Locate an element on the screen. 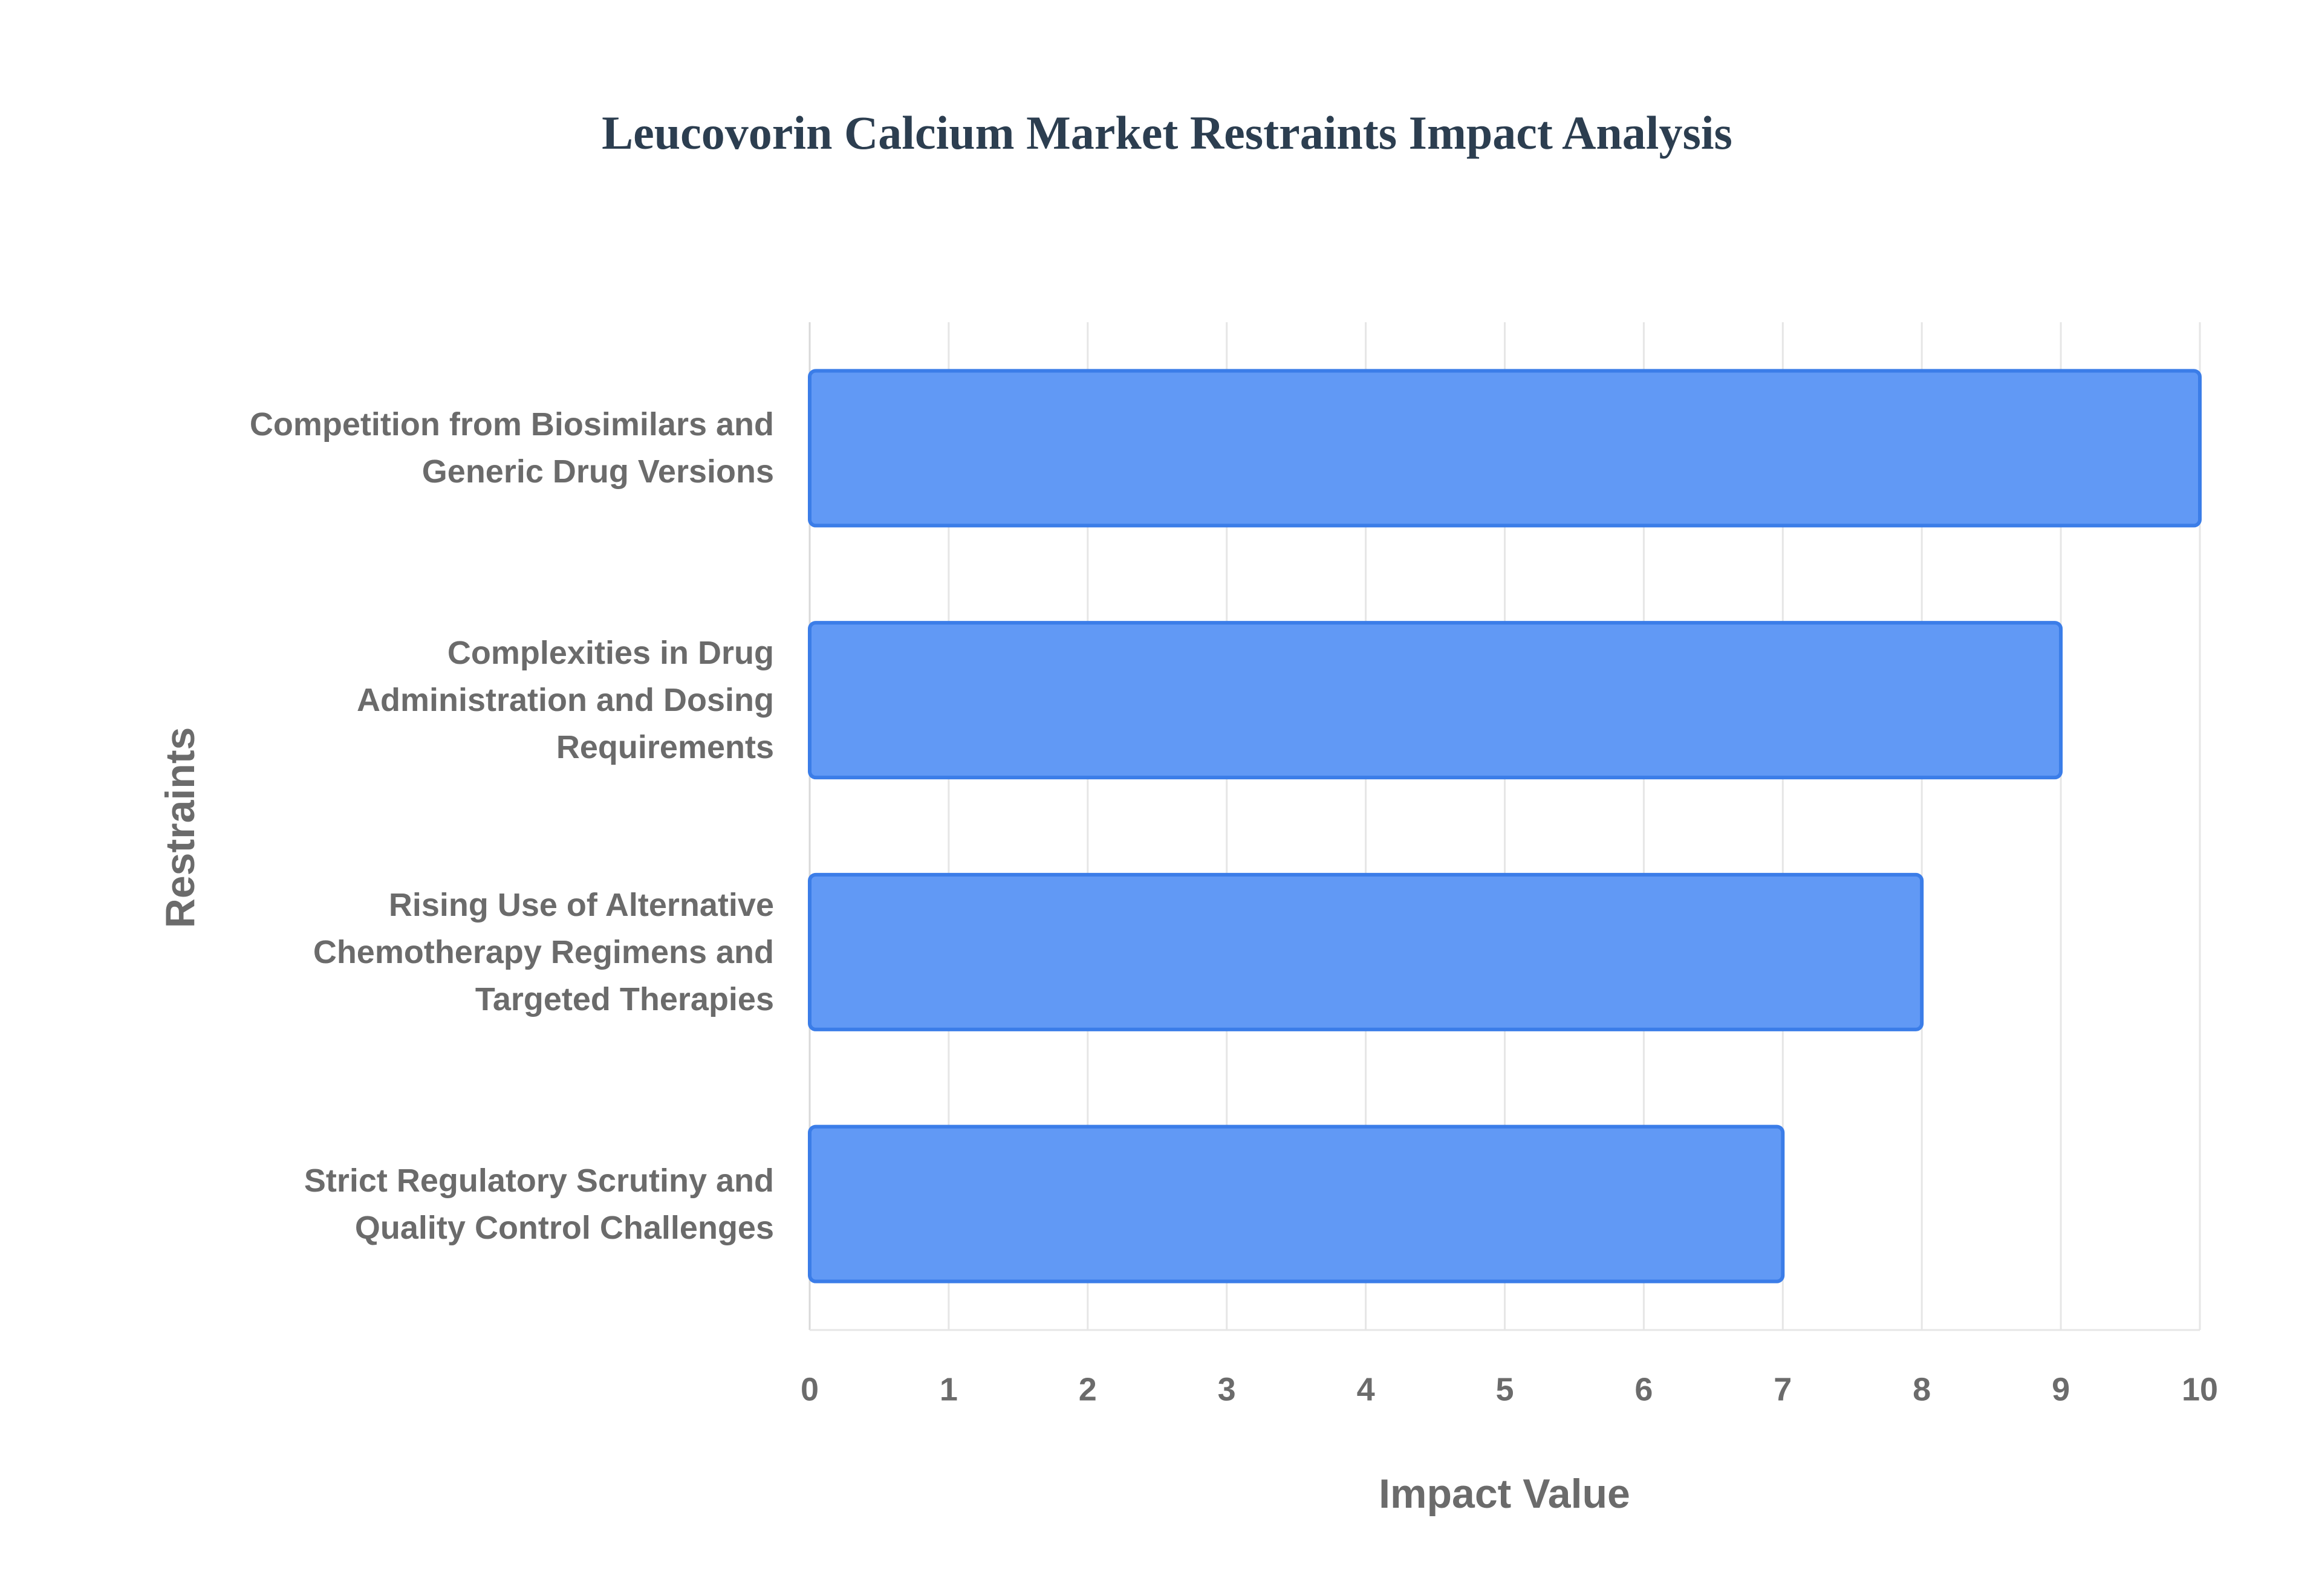  x-tick-label: 8 is located at coordinates (1922, 1389).